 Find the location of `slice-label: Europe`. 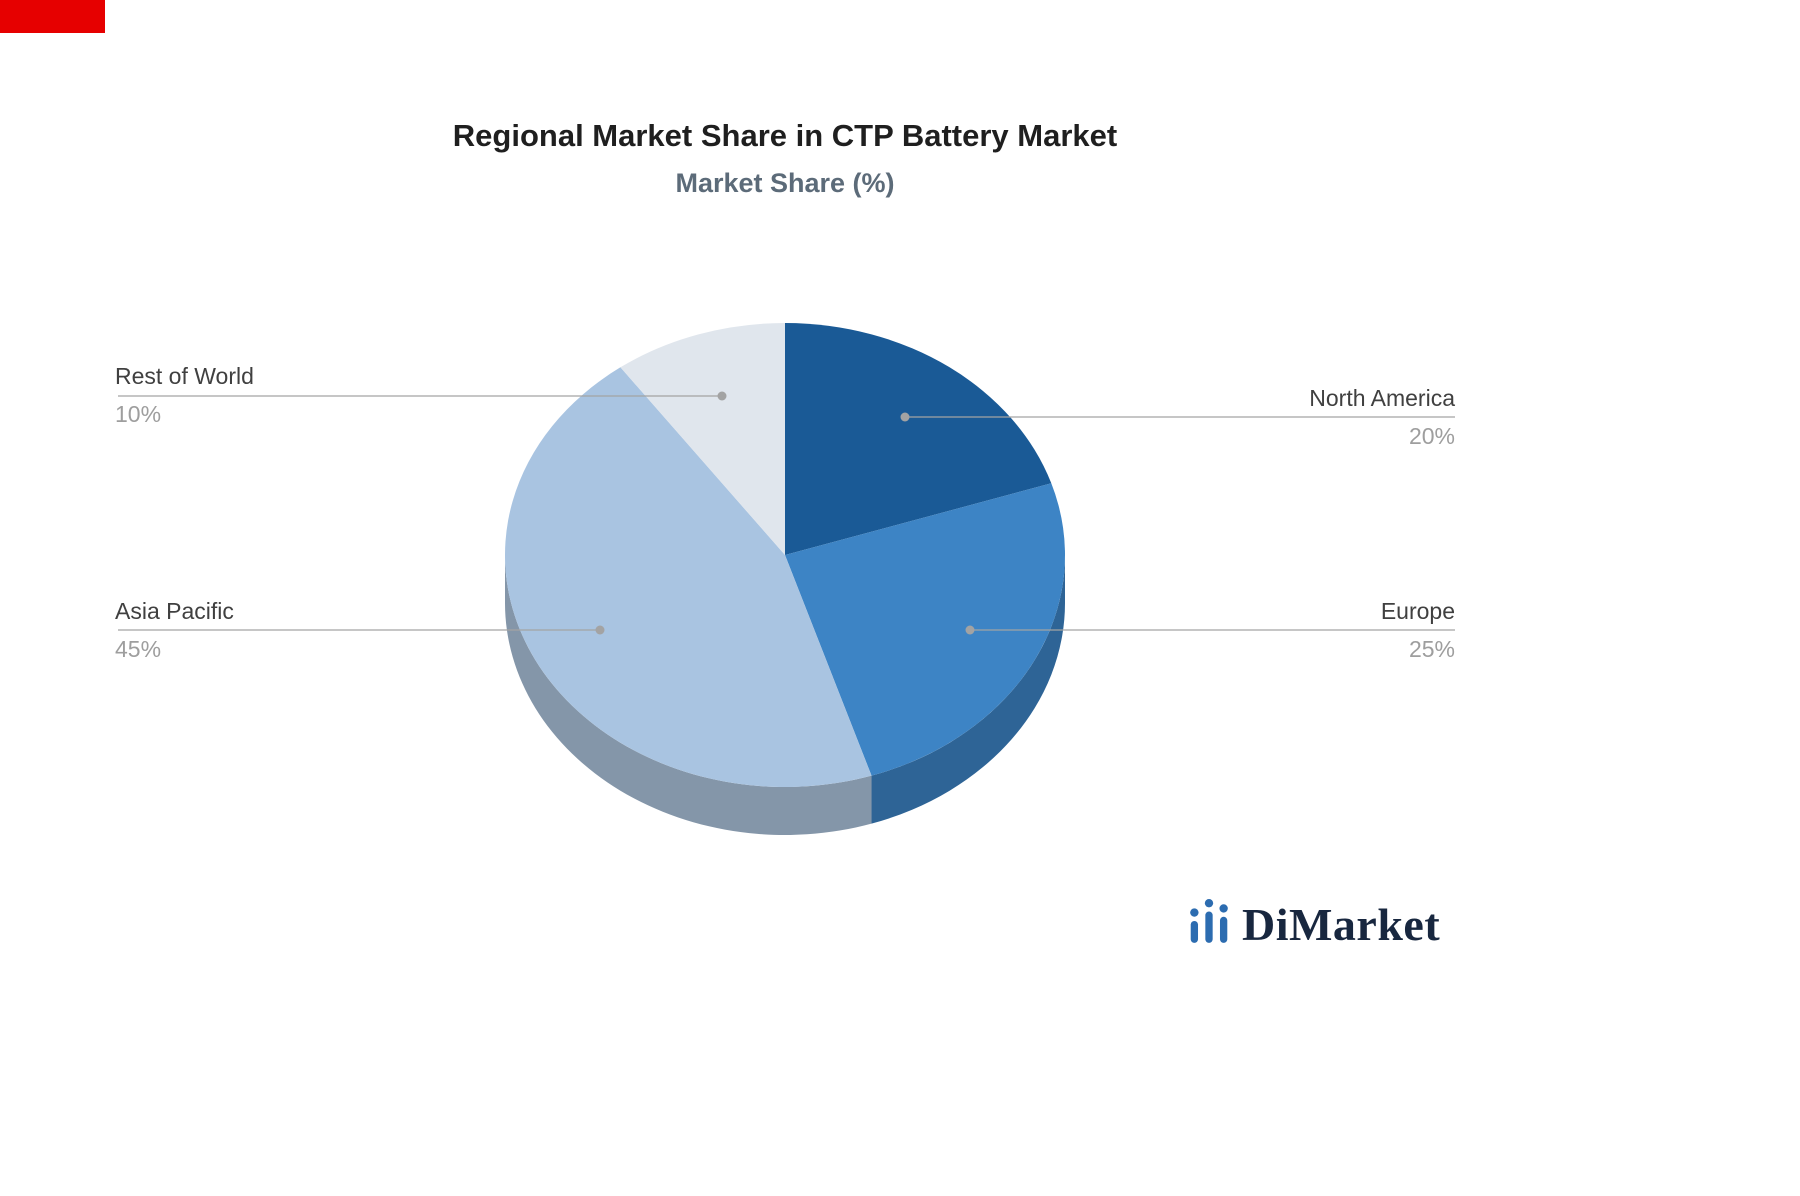

slice-label: Europe is located at coordinates (1417, 611).